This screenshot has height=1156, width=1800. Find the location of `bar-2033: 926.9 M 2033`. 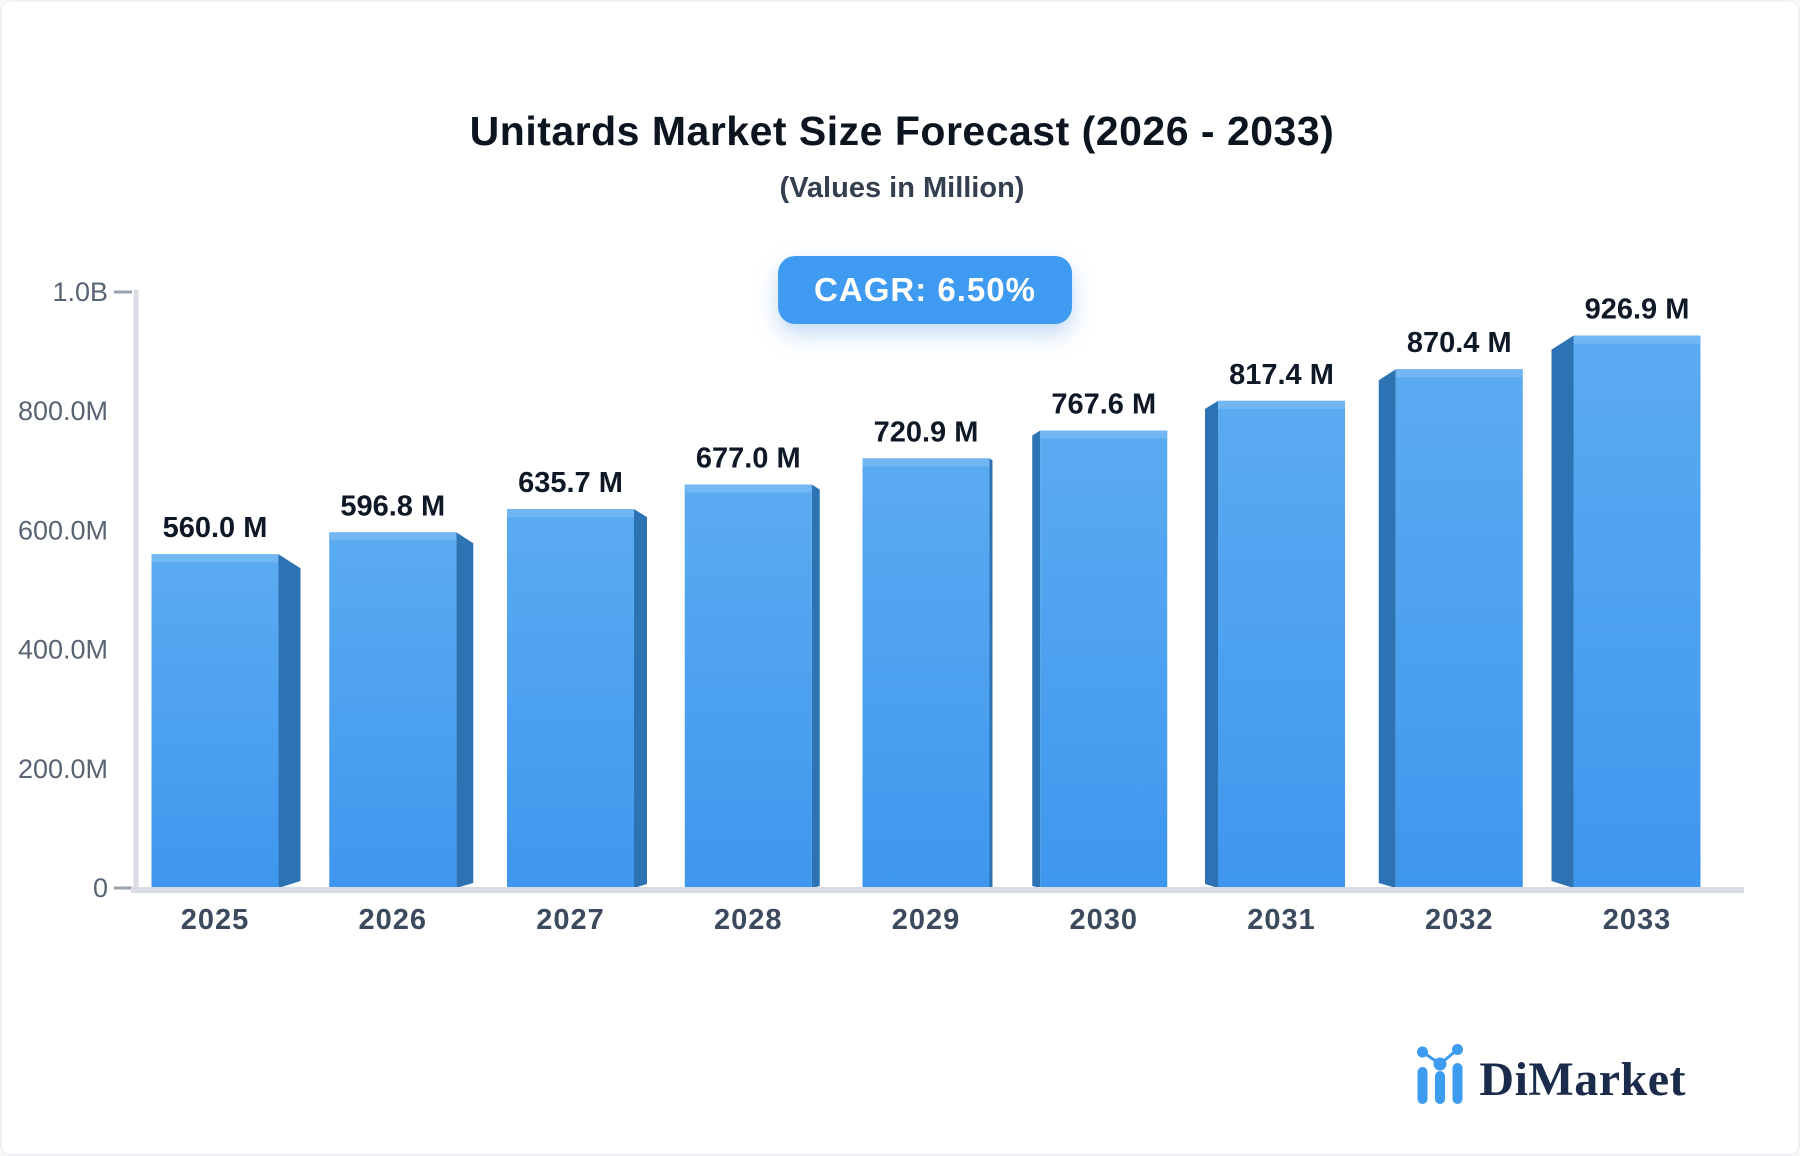

bar-2033: 926.9 M 2033 is located at coordinates (1626, 615).